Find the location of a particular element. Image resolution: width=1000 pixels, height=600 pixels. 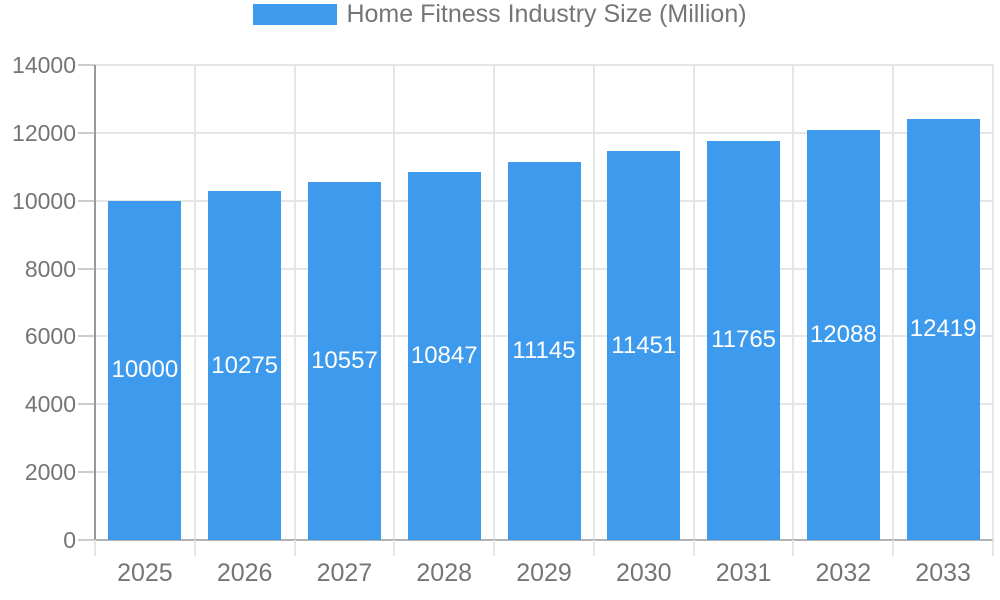

x-axis-label-2028: 2028 is located at coordinates (444, 573).